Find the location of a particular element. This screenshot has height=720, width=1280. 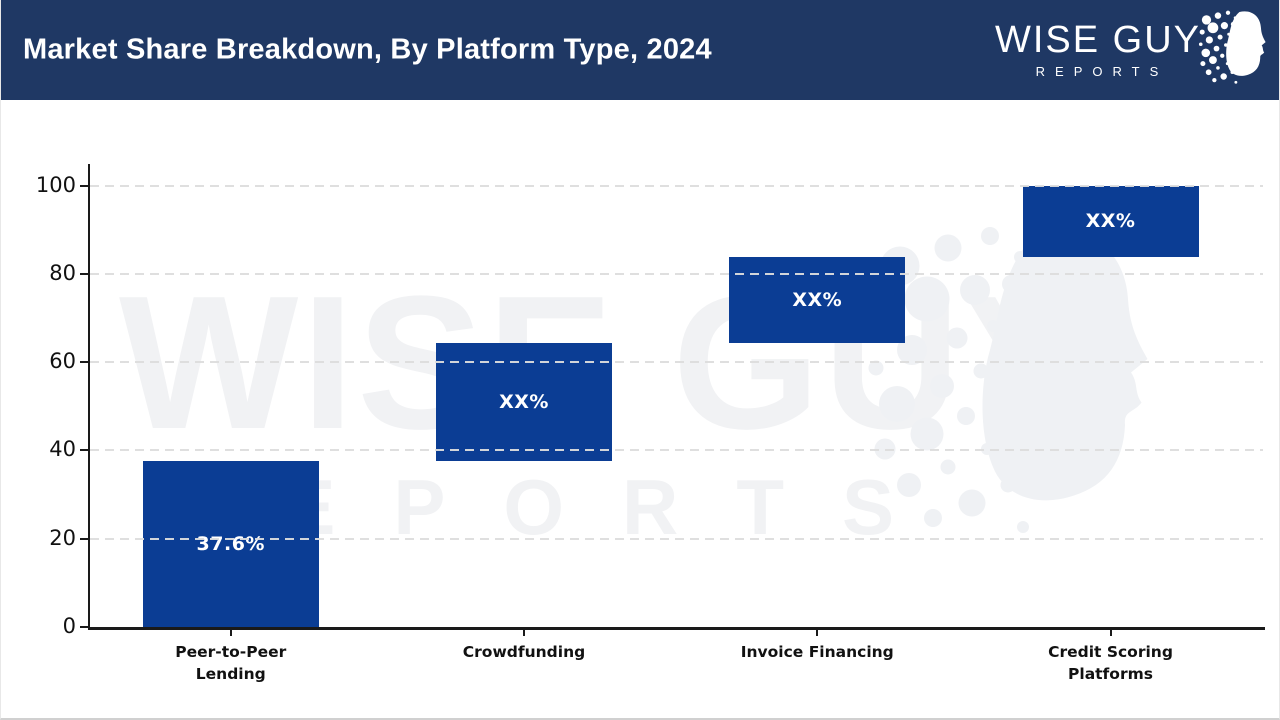

brand-logo-text: WISE GUY REPORTS is located at coordinates (1097, 49).